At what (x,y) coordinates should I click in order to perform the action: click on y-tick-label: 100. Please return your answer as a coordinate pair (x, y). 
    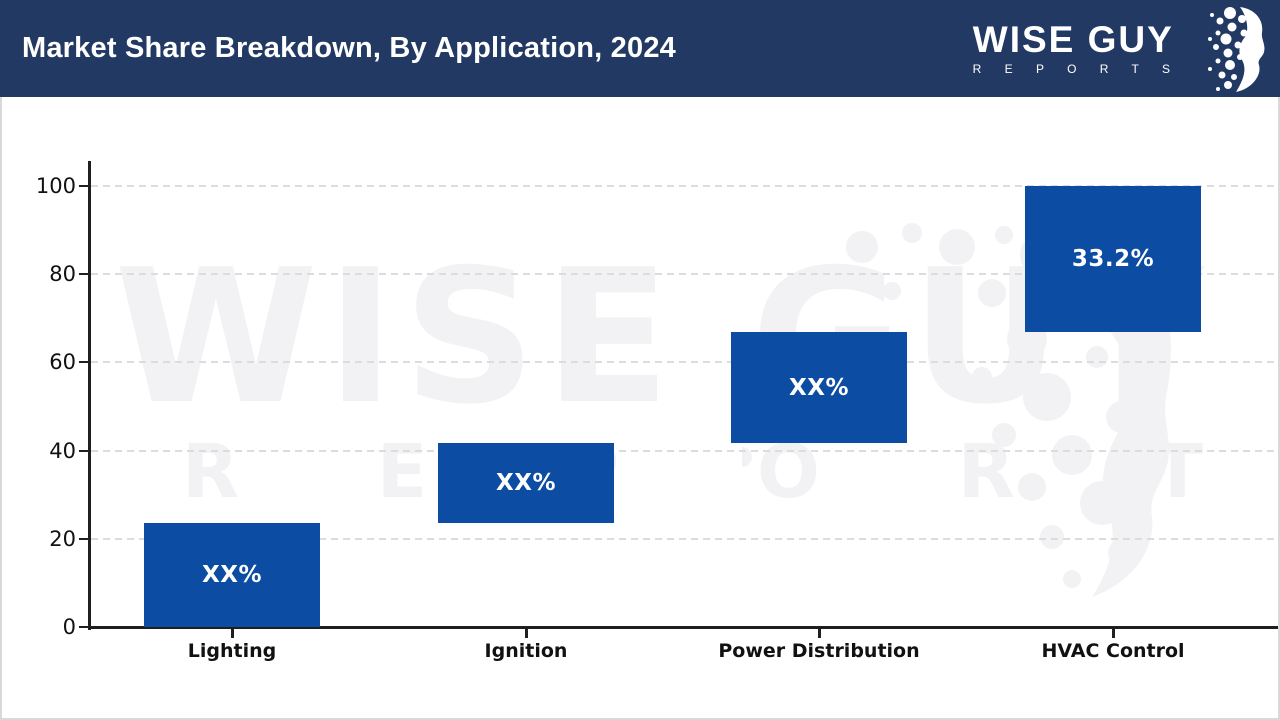
    Looking at the image, I should click on (55, 186).